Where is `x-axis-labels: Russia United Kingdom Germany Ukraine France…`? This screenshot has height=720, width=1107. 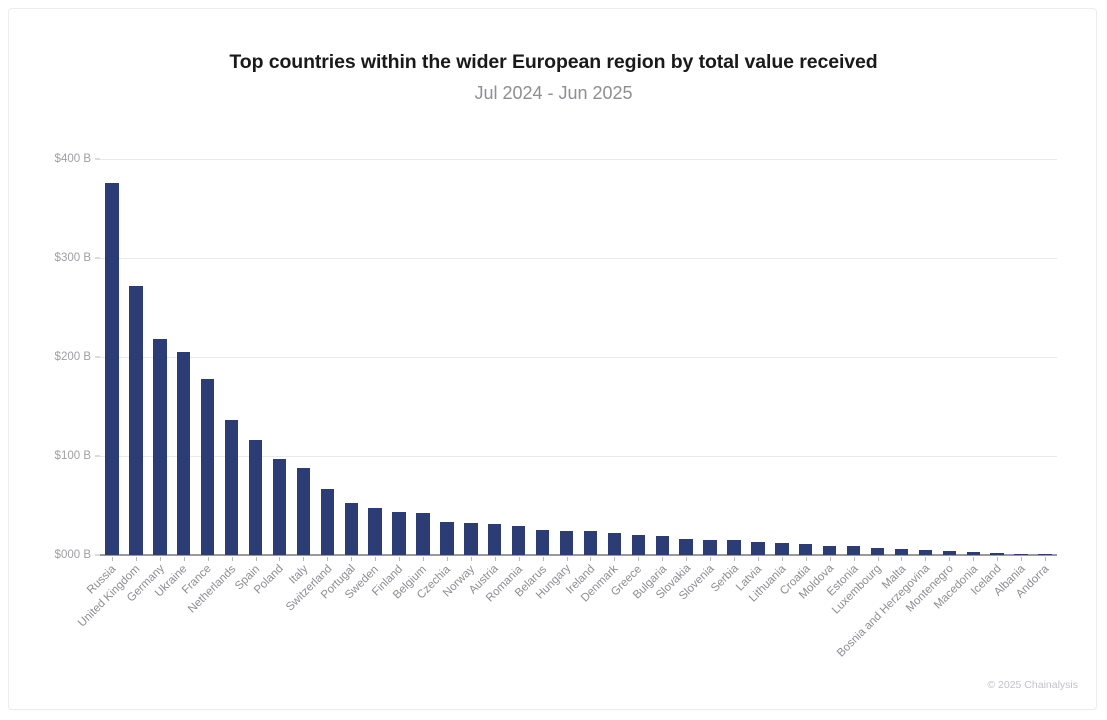 x-axis-labels: Russia United Kingdom Germany Ukraine France… is located at coordinates (566, 617).